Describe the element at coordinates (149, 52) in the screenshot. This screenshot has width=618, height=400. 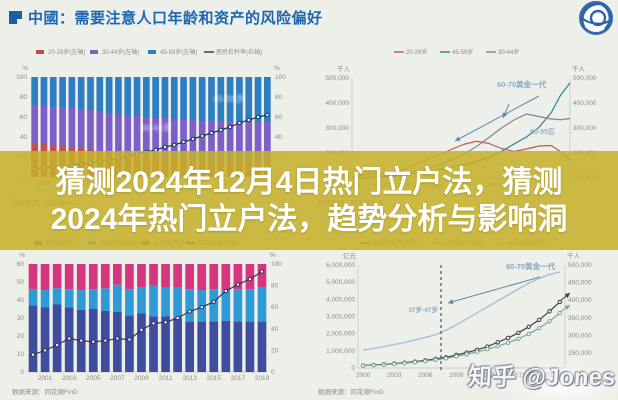
I see `legend-top-left: 20-29岁(左轴) 30-44岁(左轴) 45-59岁(左轴) 居民杠杆率(右轴)` at that location.